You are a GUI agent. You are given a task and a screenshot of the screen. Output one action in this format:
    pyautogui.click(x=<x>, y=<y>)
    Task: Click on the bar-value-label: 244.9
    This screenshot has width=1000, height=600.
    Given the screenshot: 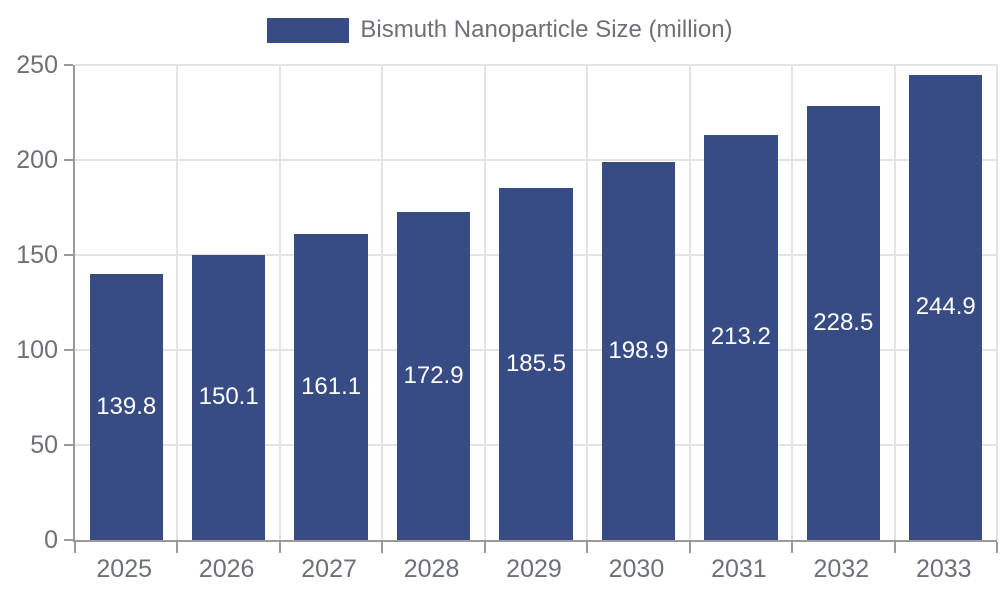 What is the action you would take?
    pyautogui.click(x=945, y=307)
    